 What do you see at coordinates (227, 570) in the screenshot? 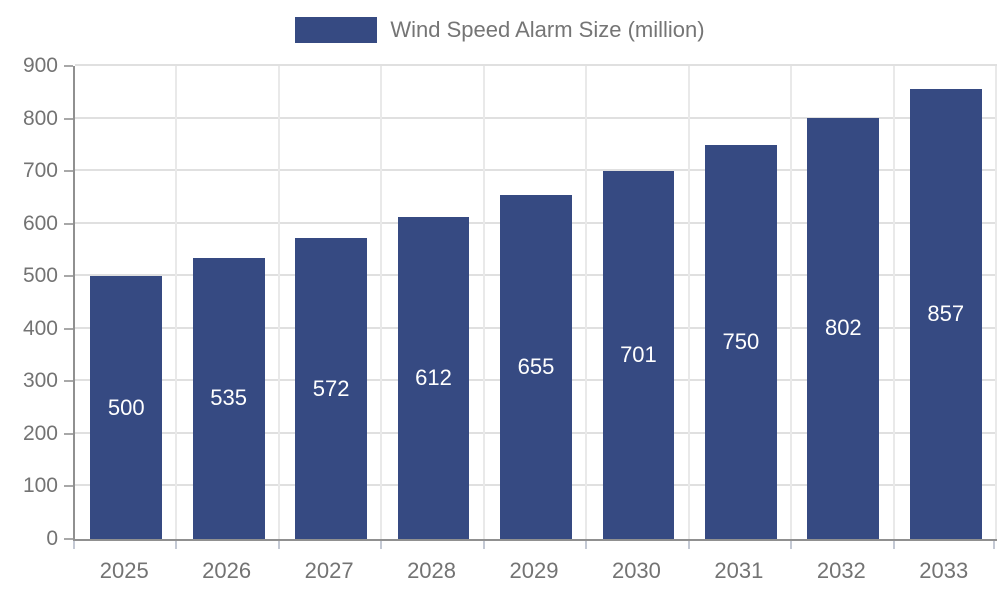
I see `x-tick-label: 2026` at bounding box center [227, 570].